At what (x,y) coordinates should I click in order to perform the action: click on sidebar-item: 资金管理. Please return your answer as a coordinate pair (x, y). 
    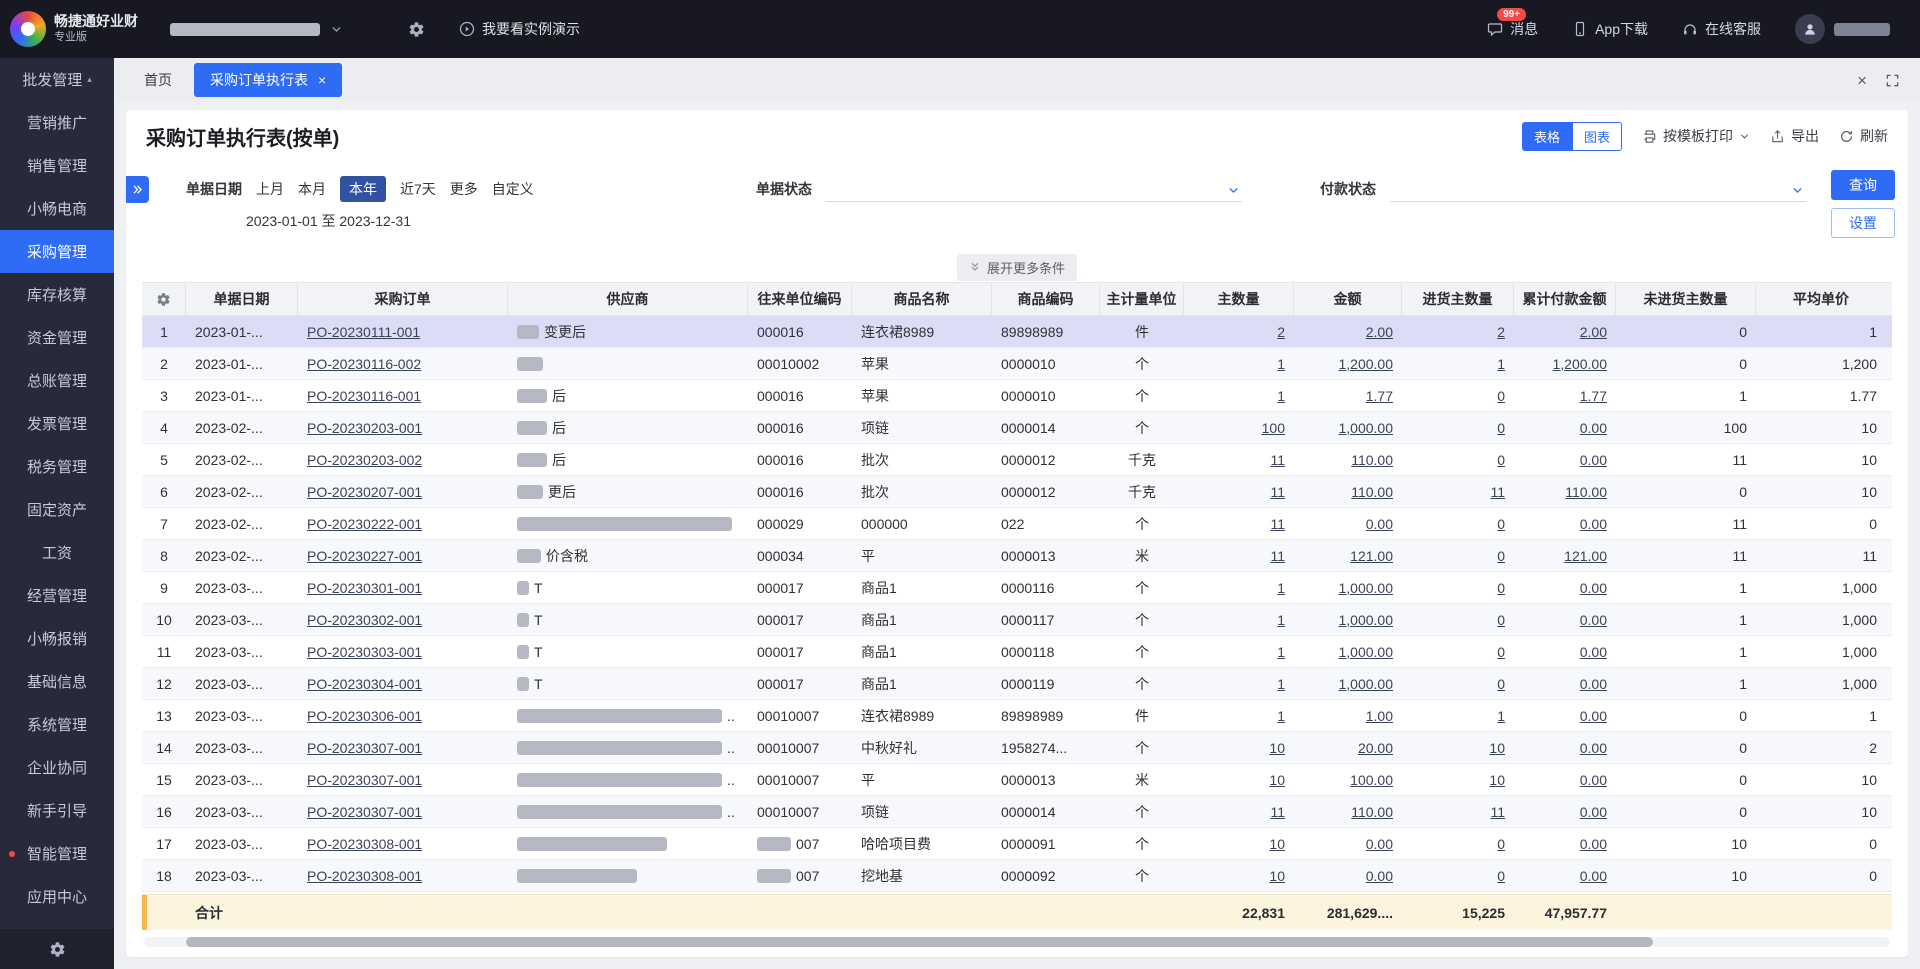
    Looking at the image, I should click on (57, 337).